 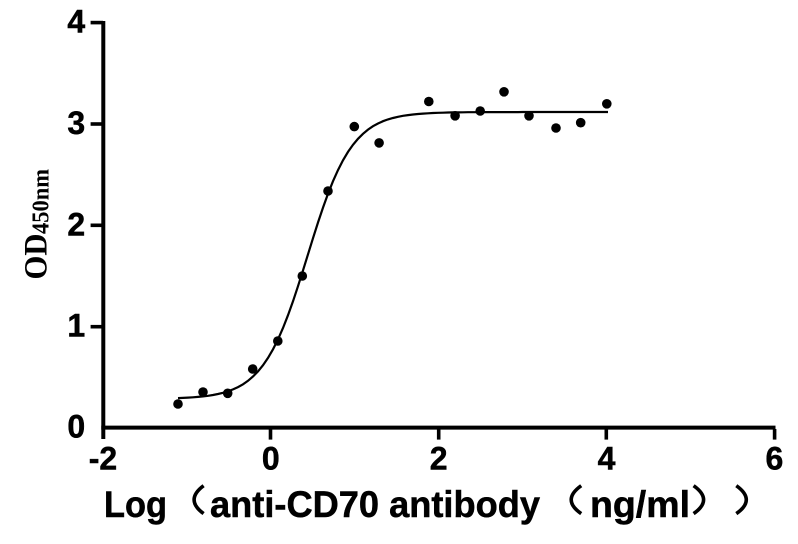 What do you see at coordinates (135, 504) in the screenshot?
I see `svg-text: Log` at bounding box center [135, 504].